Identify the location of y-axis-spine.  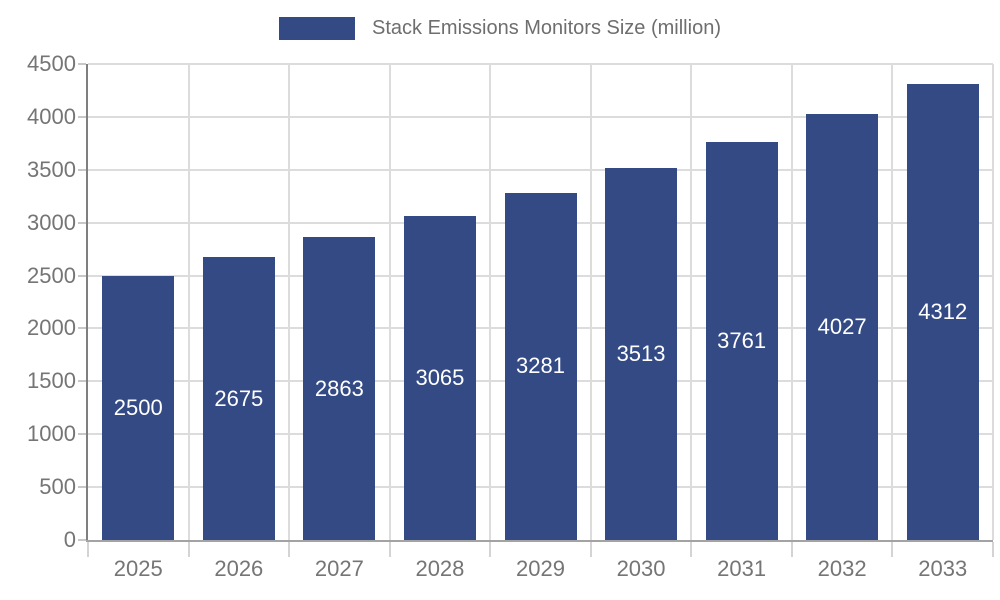
(87, 302).